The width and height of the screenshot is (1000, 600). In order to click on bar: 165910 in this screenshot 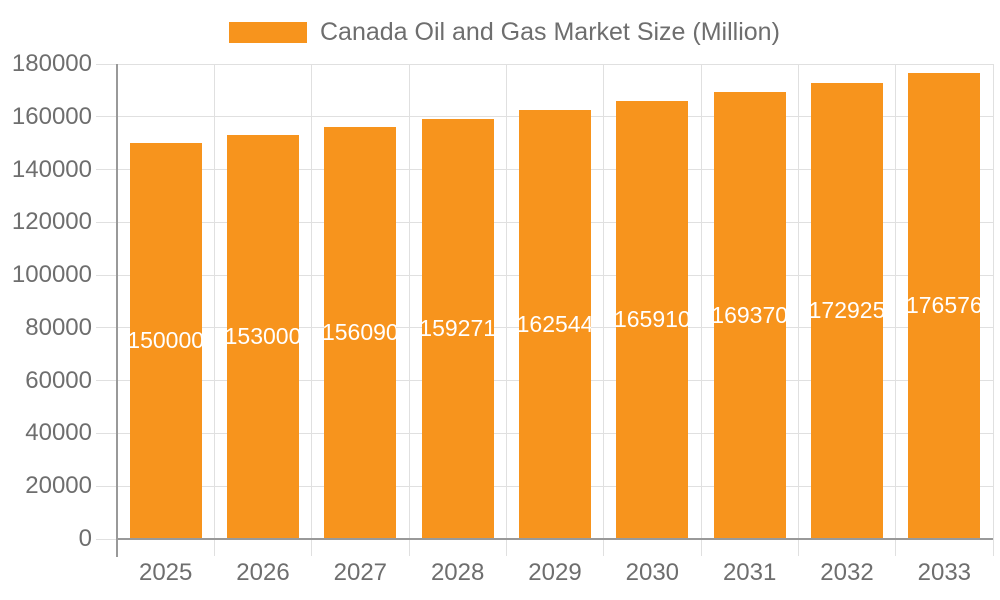, I will do `click(652, 319)`.